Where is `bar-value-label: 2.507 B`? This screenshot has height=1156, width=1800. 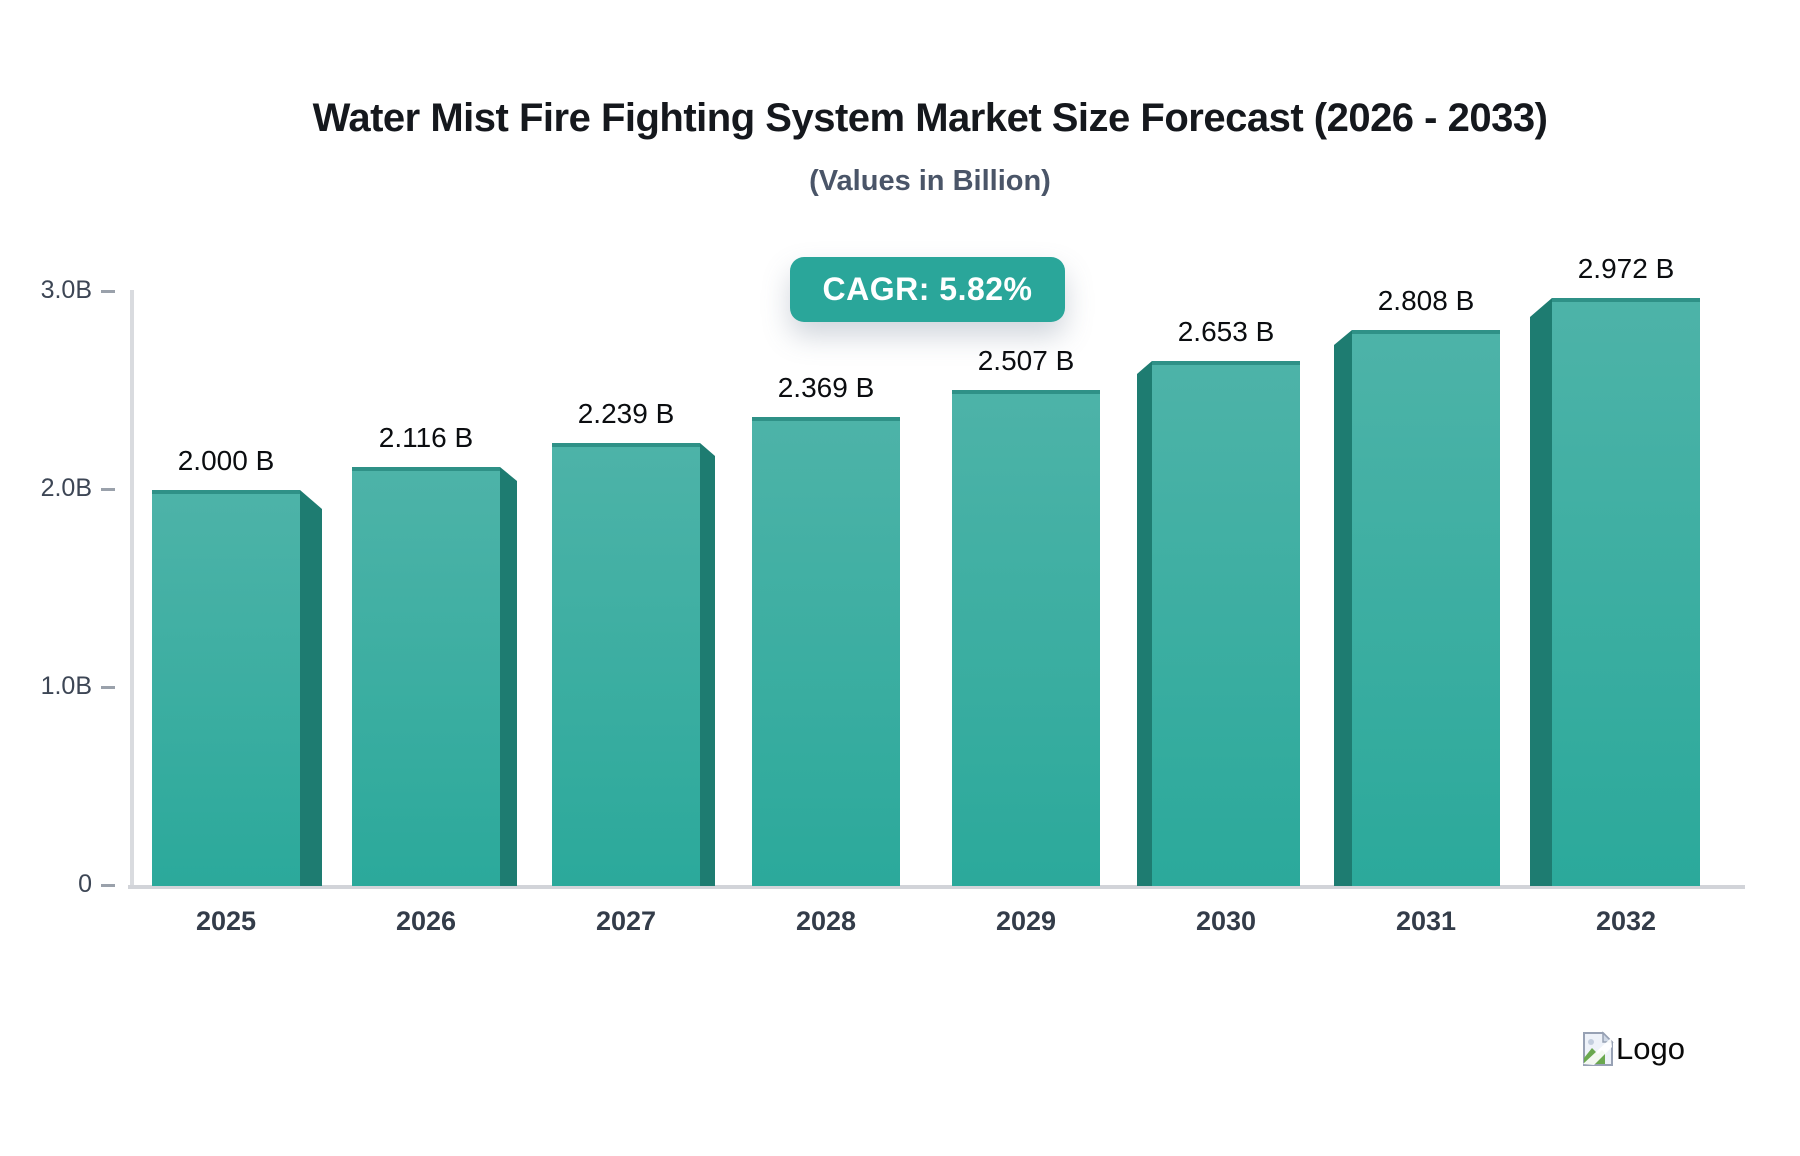 bar-value-label: 2.507 B is located at coordinates (1026, 360).